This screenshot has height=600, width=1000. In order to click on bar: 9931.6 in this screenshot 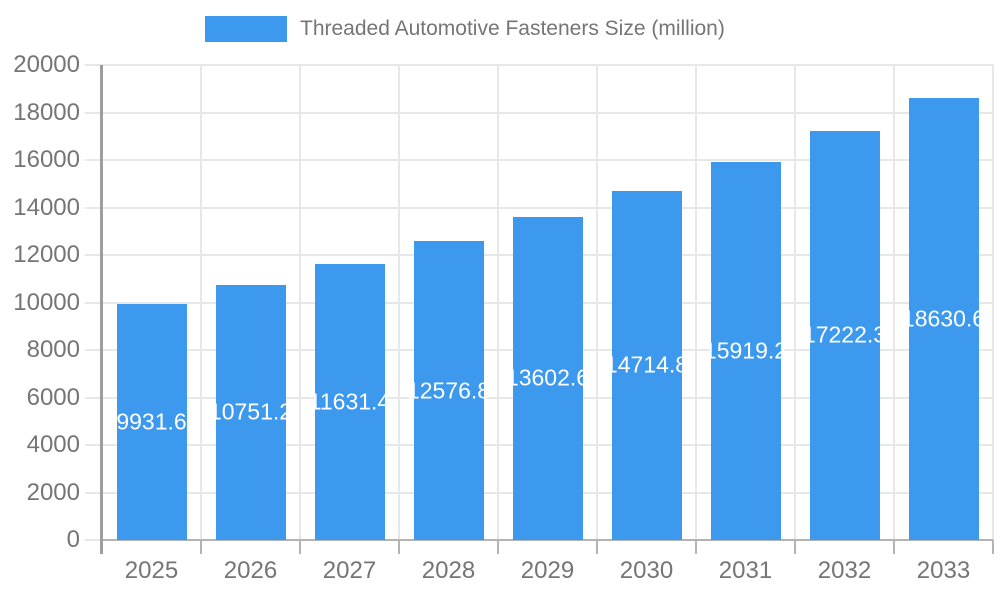, I will do `click(151, 422)`.